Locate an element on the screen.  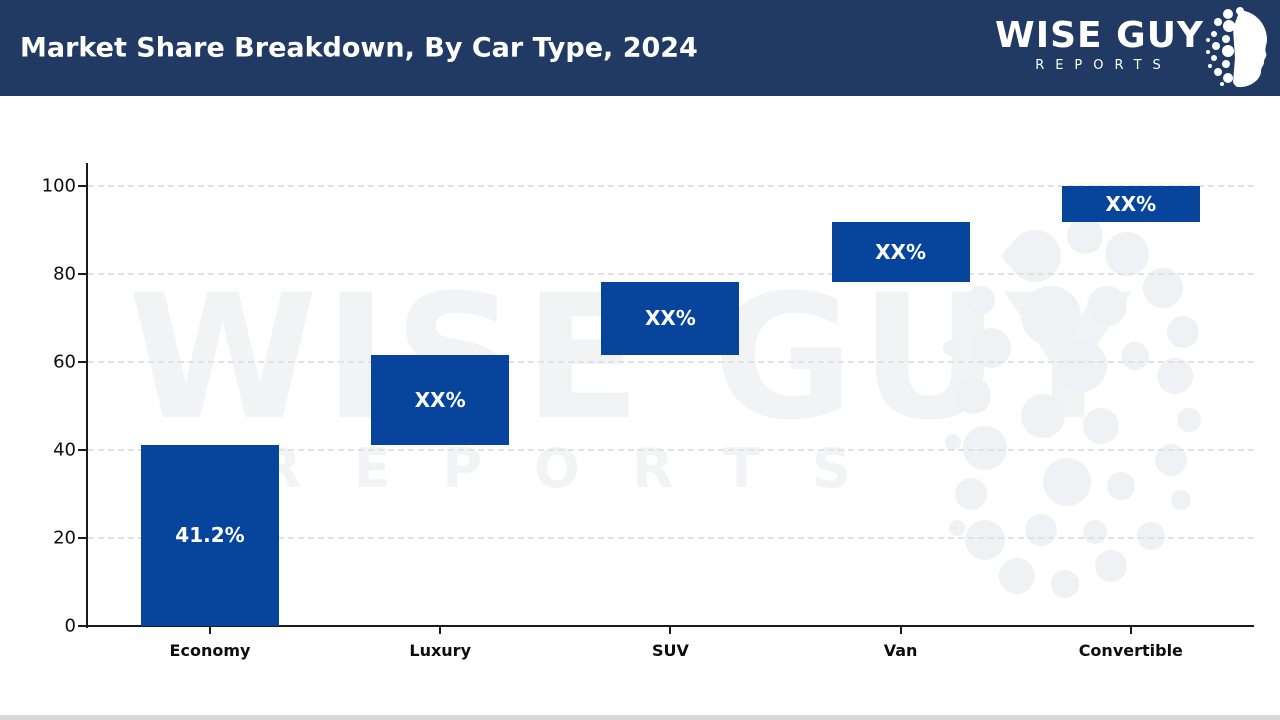
logo-wordmark: WISE GUY is located at coordinates (1099, 35).